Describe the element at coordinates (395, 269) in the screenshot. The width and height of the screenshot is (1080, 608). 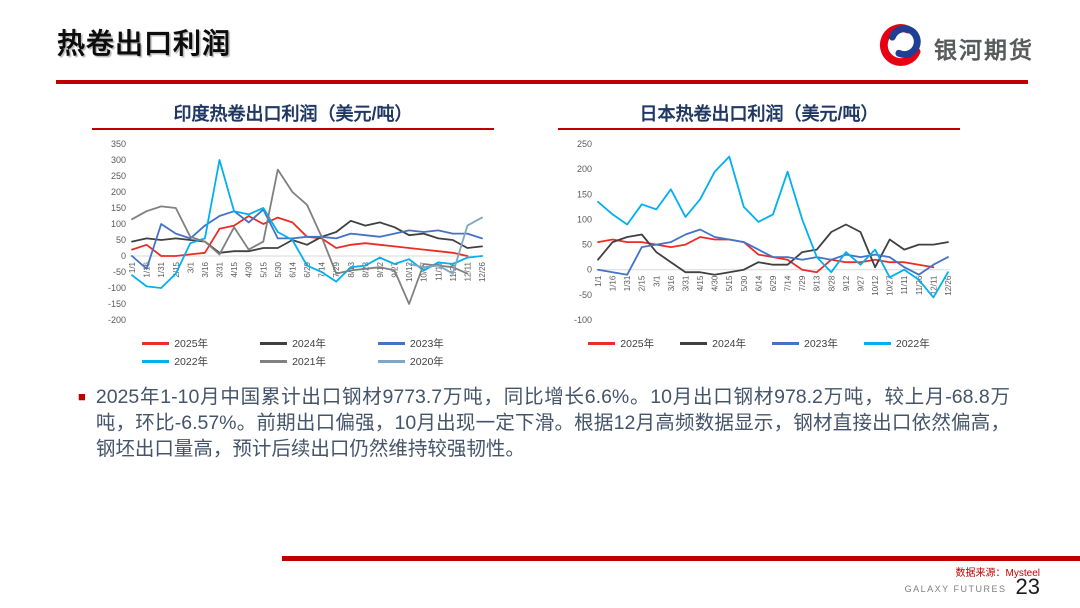
I see `x-tick-label: 9/27` at that location.